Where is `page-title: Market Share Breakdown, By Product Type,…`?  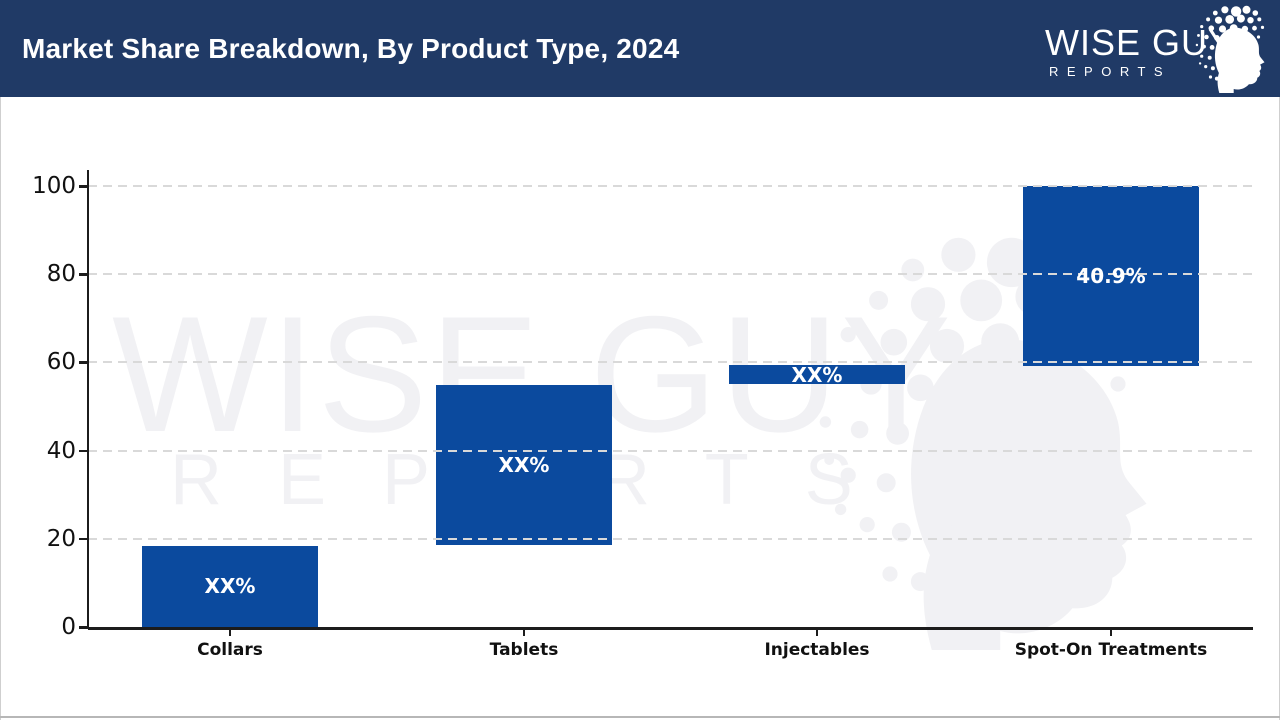
page-title: Market Share Breakdown, By Product Type,… is located at coordinates (351, 48).